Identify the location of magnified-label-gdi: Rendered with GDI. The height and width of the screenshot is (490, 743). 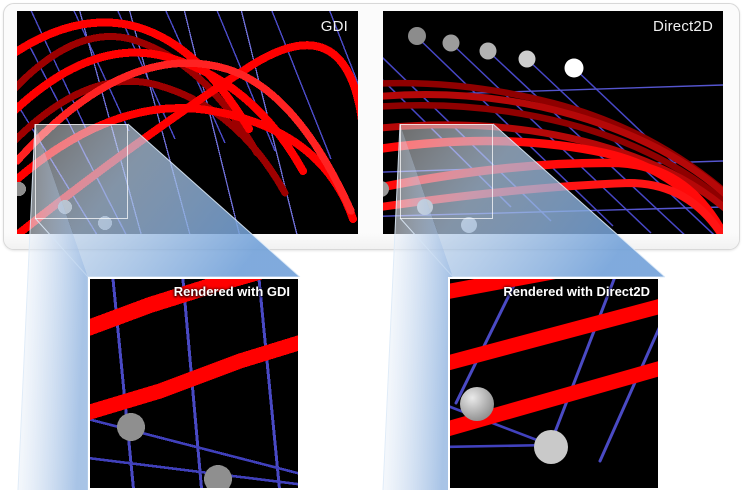
(231, 291).